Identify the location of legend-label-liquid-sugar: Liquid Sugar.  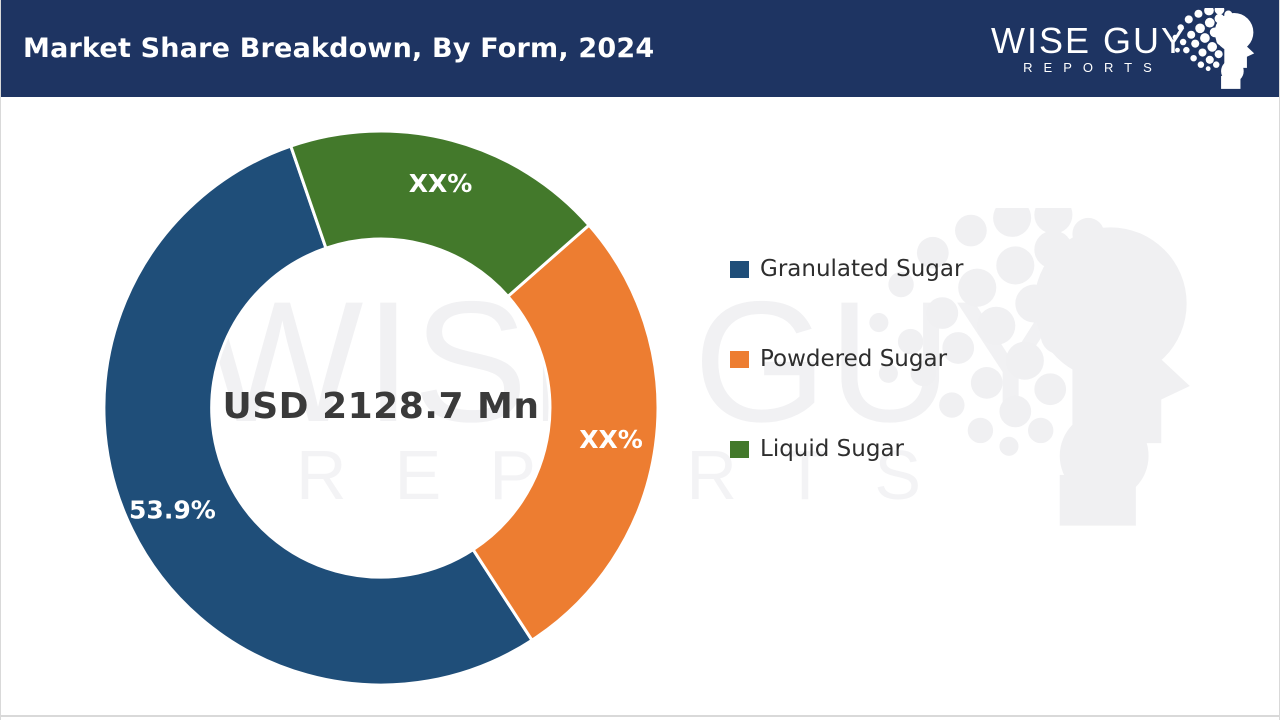
(832, 448).